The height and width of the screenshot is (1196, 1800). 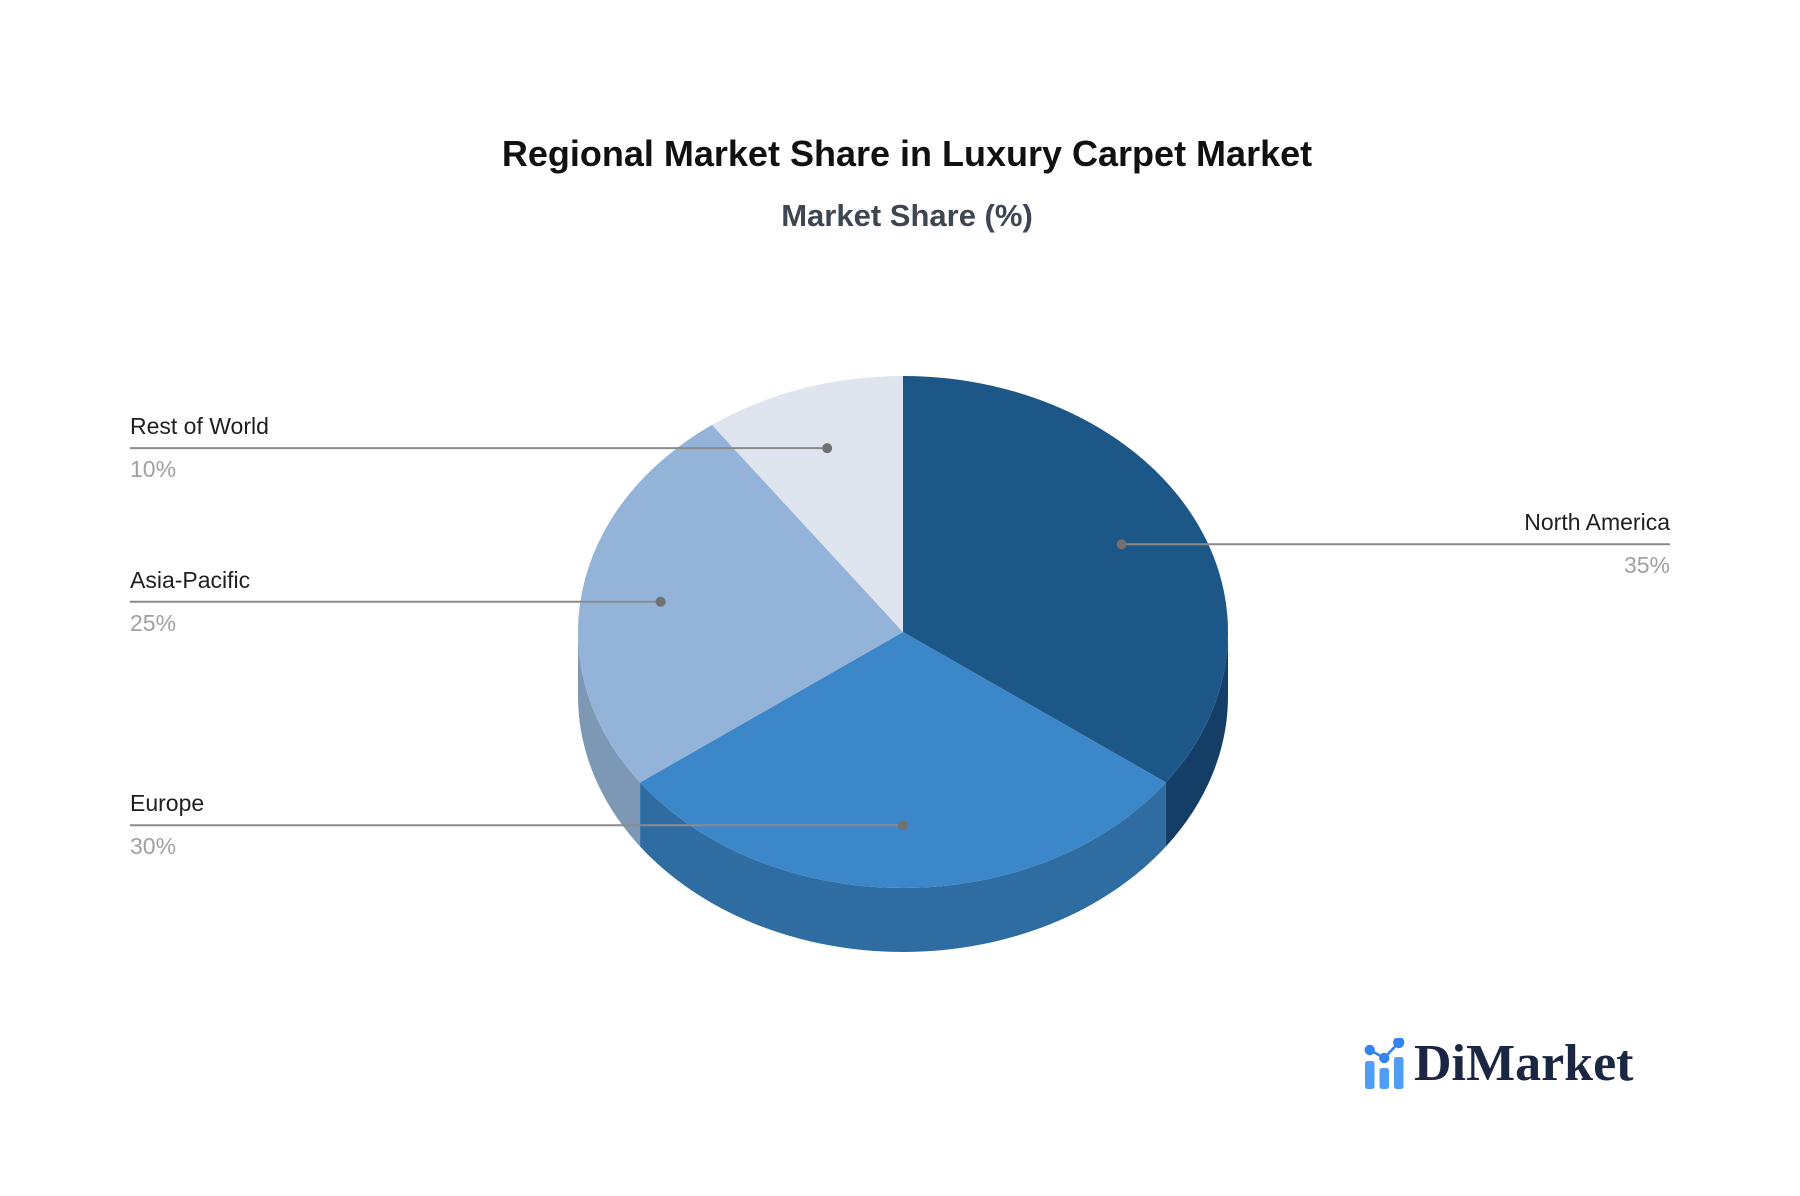 What do you see at coordinates (410, 447) in the screenshot?
I see `callout-rest-of-world: Rest of World 10%` at bounding box center [410, 447].